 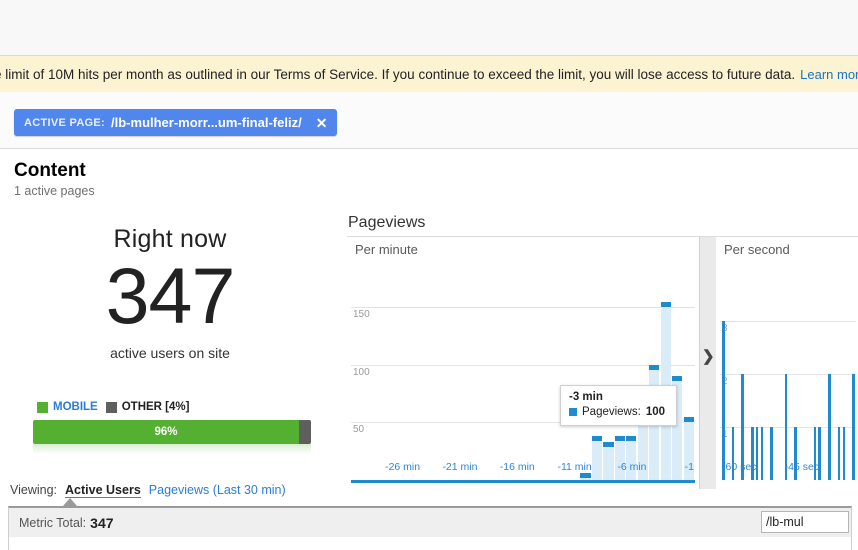 I want to click on page-title: Content, so click(x=50, y=170).